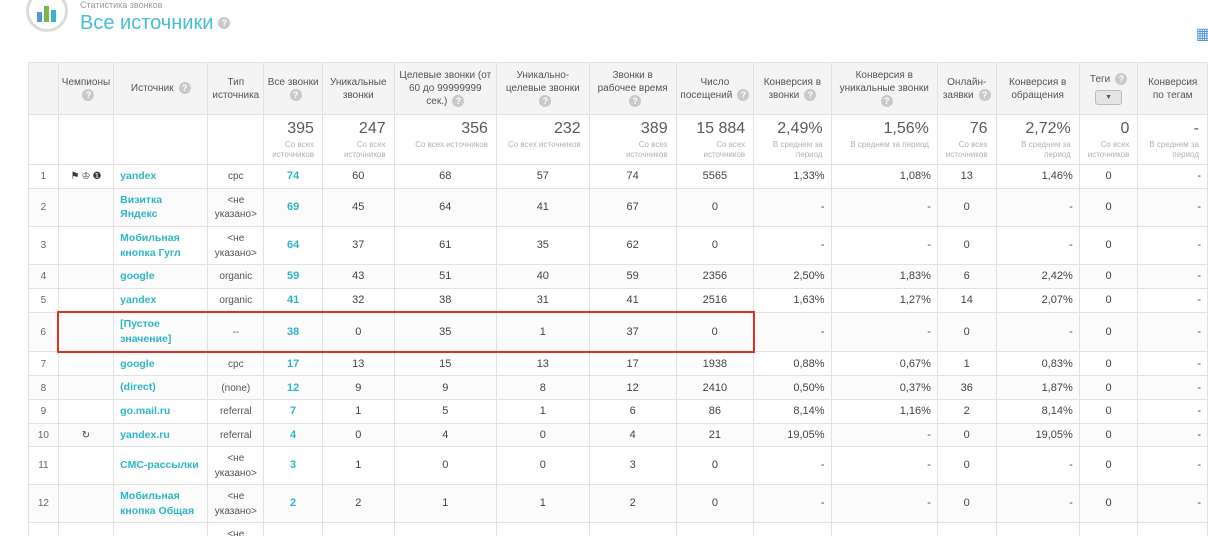  I want to click on cell-value: 74, so click(632, 176).